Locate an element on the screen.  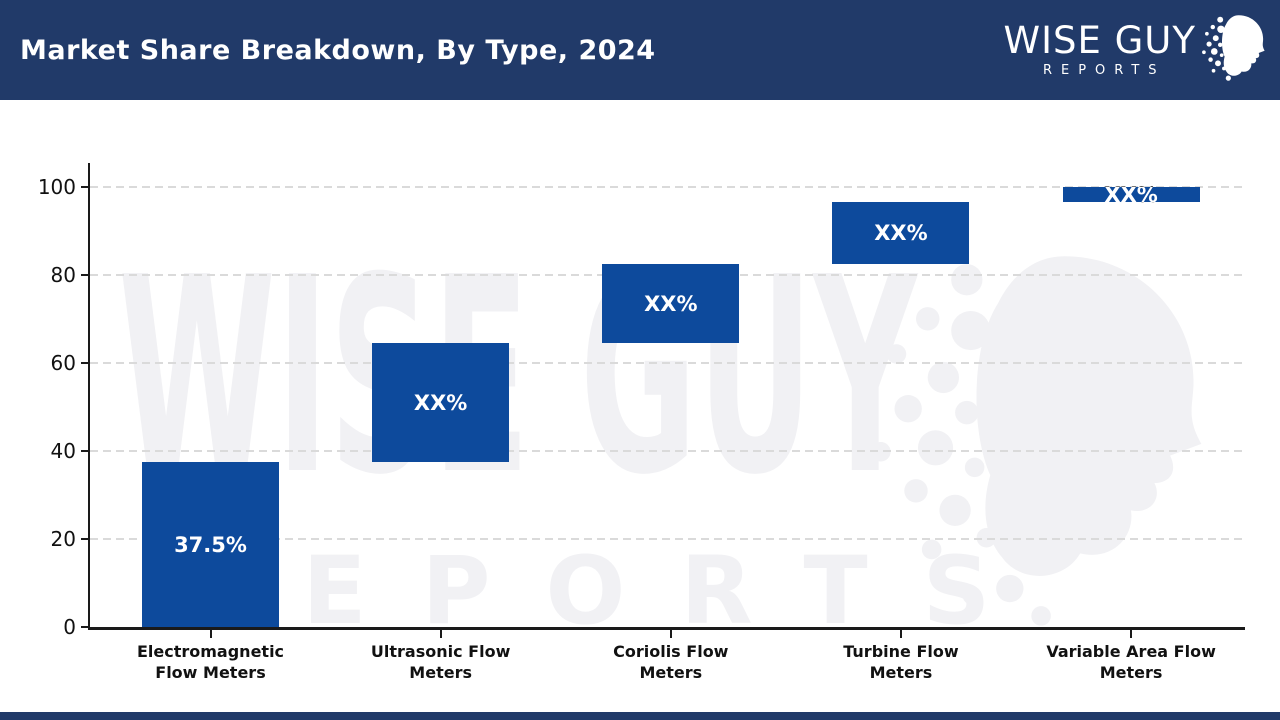
bar-value-label: 37.5% is located at coordinates (210, 544).